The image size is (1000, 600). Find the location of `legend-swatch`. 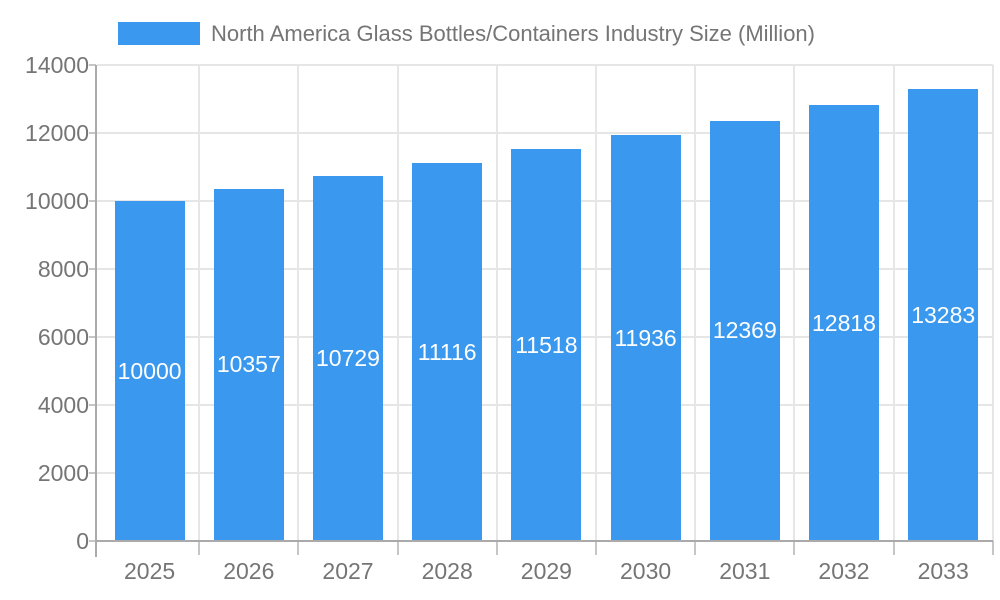

legend-swatch is located at coordinates (159, 33).